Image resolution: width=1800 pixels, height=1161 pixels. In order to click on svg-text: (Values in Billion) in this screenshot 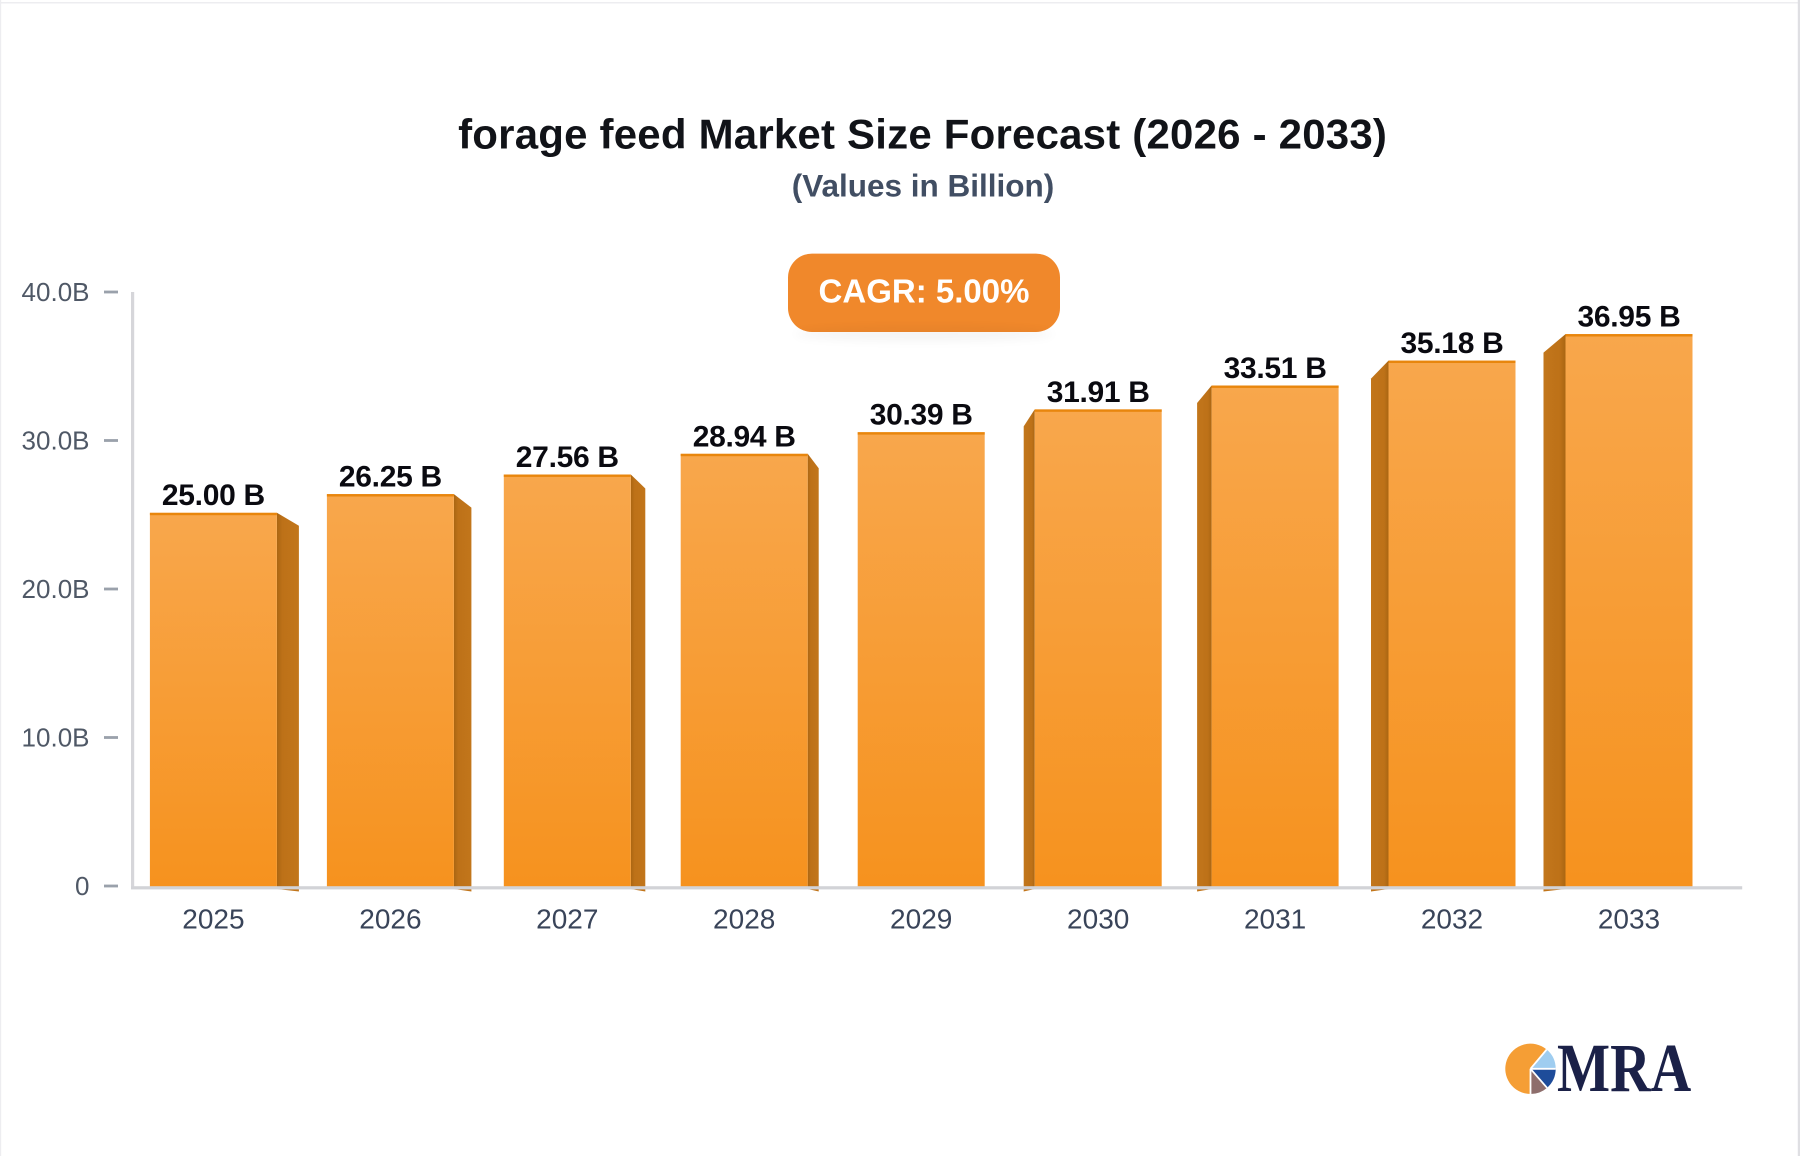, I will do `click(923, 185)`.